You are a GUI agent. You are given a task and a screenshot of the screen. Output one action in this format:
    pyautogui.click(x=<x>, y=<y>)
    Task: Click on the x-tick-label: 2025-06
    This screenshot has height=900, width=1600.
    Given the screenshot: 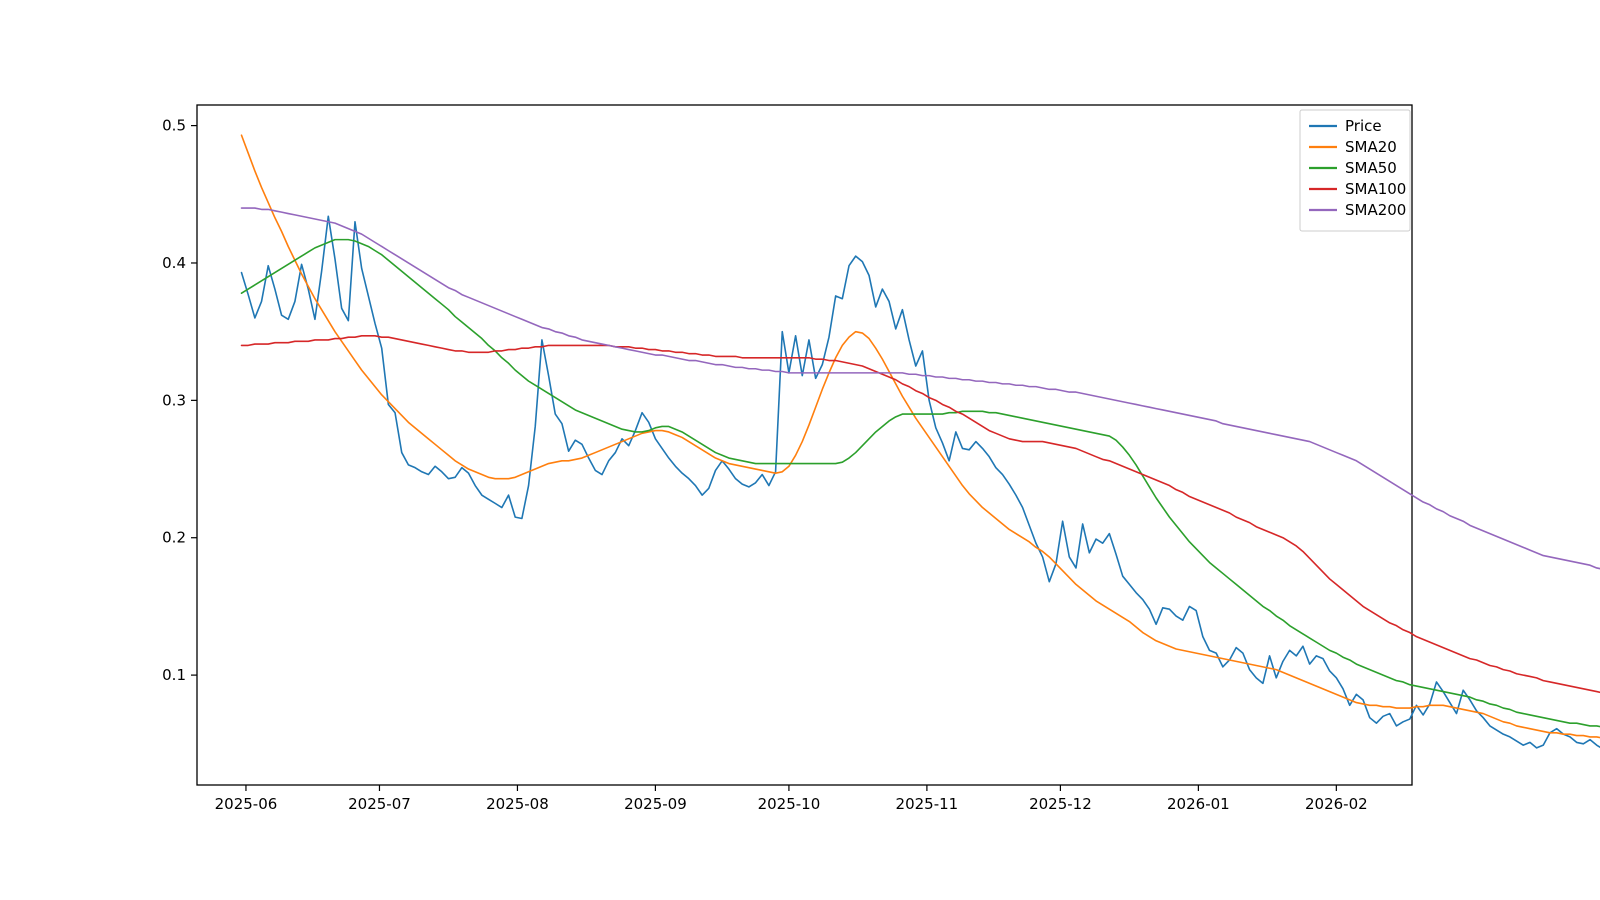 What is the action you would take?
    pyautogui.click(x=246, y=804)
    